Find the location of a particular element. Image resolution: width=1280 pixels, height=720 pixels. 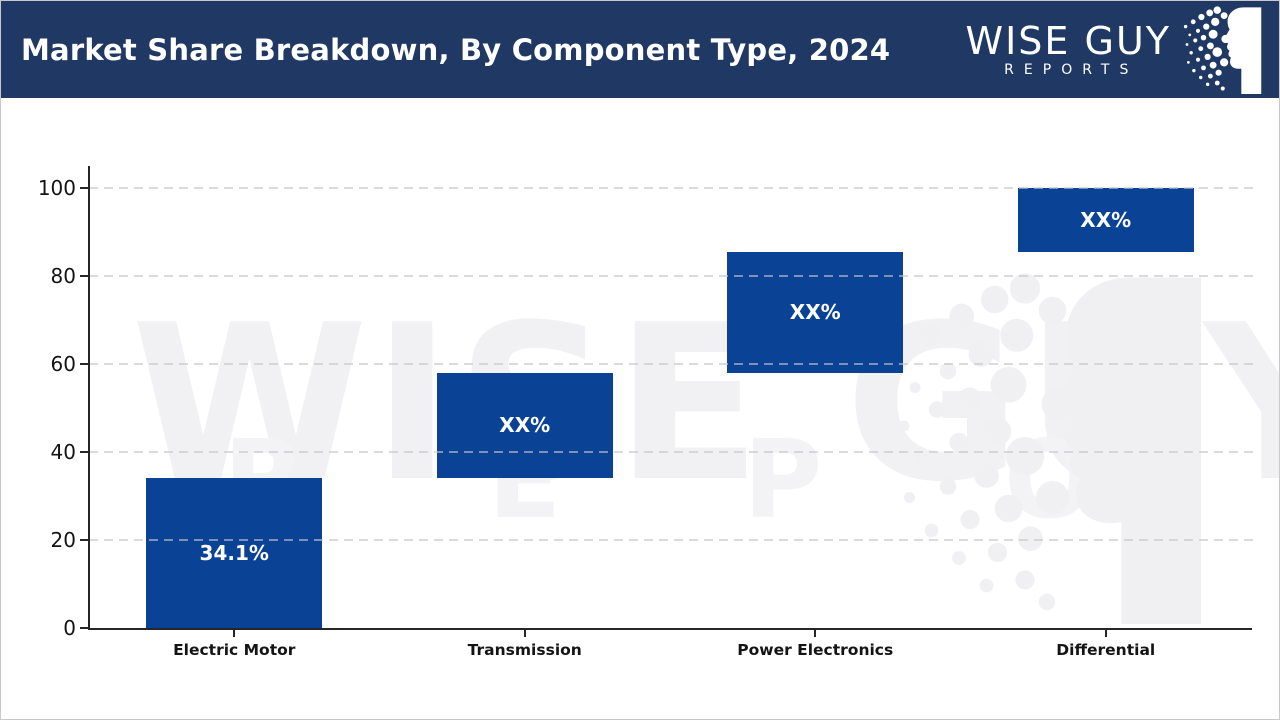

x-category-label: Differential is located at coordinates (1106, 650).